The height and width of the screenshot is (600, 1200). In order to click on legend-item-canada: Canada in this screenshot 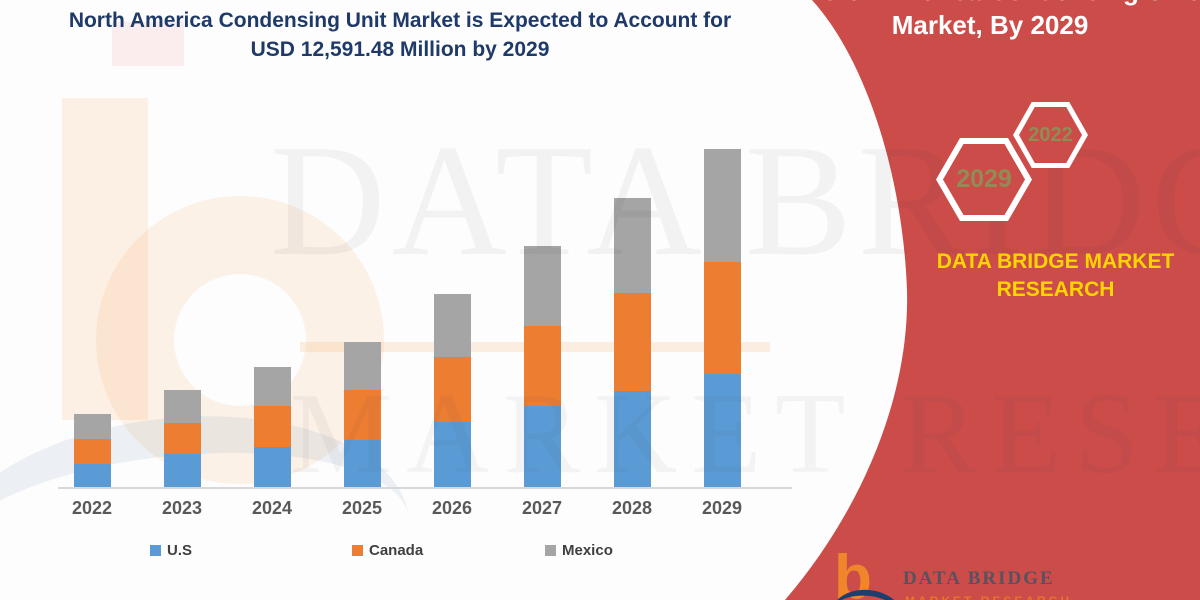, I will do `click(387, 550)`.